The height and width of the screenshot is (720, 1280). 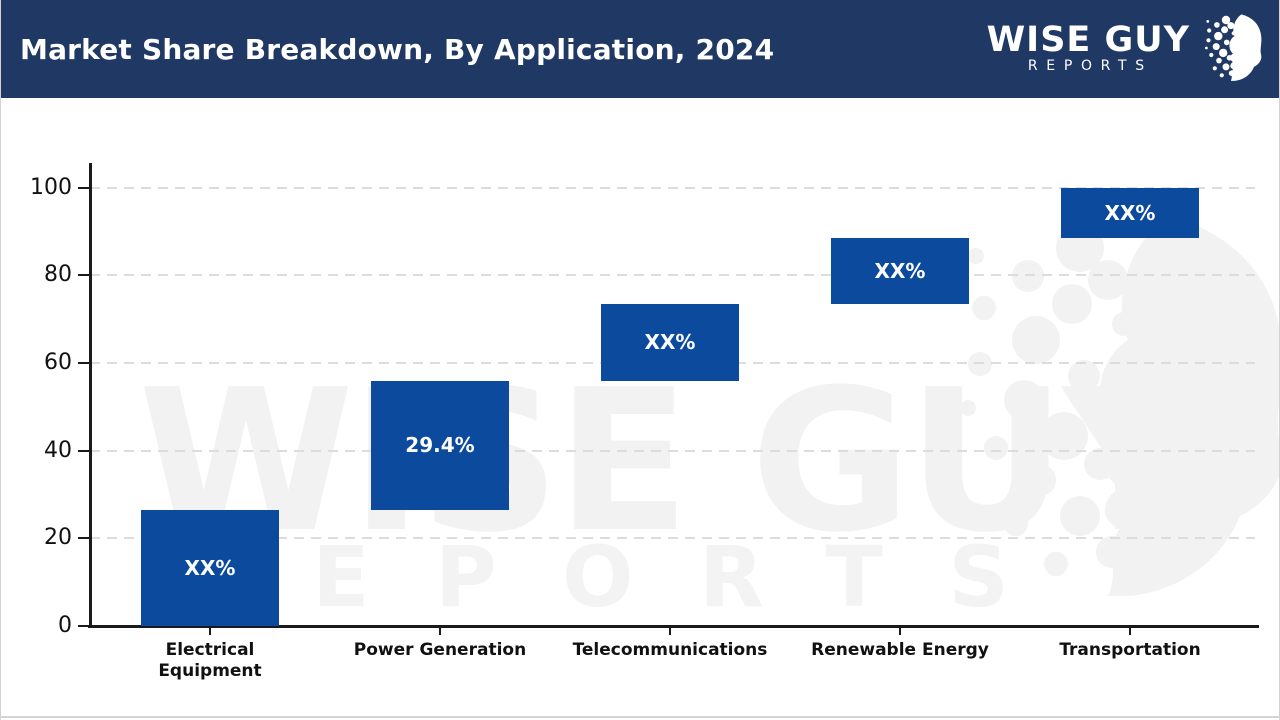 What do you see at coordinates (210, 630) in the screenshot?
I see `x-tick-electrical-equipment` at bounding box center [210, 630].